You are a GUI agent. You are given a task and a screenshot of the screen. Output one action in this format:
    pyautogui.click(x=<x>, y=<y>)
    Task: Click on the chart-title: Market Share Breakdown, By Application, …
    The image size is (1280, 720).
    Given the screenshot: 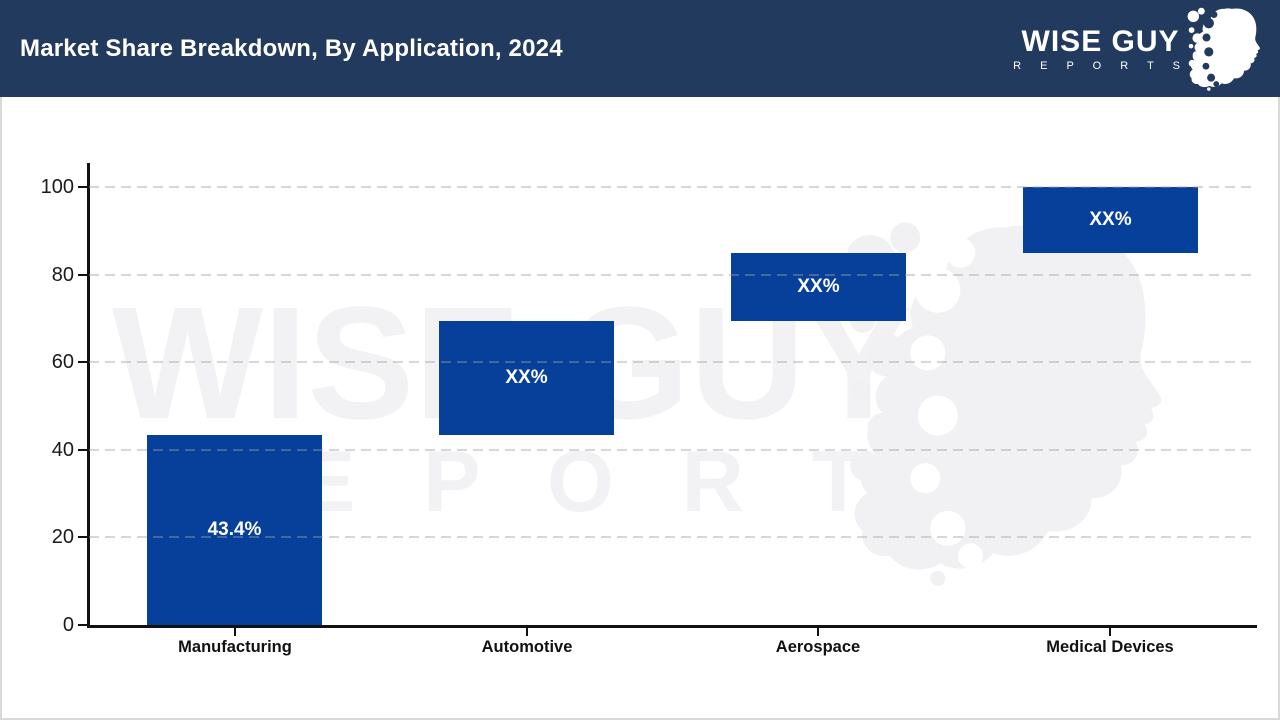 What is the action you would take?
    pyautogui.click(x=291, y=48)
    